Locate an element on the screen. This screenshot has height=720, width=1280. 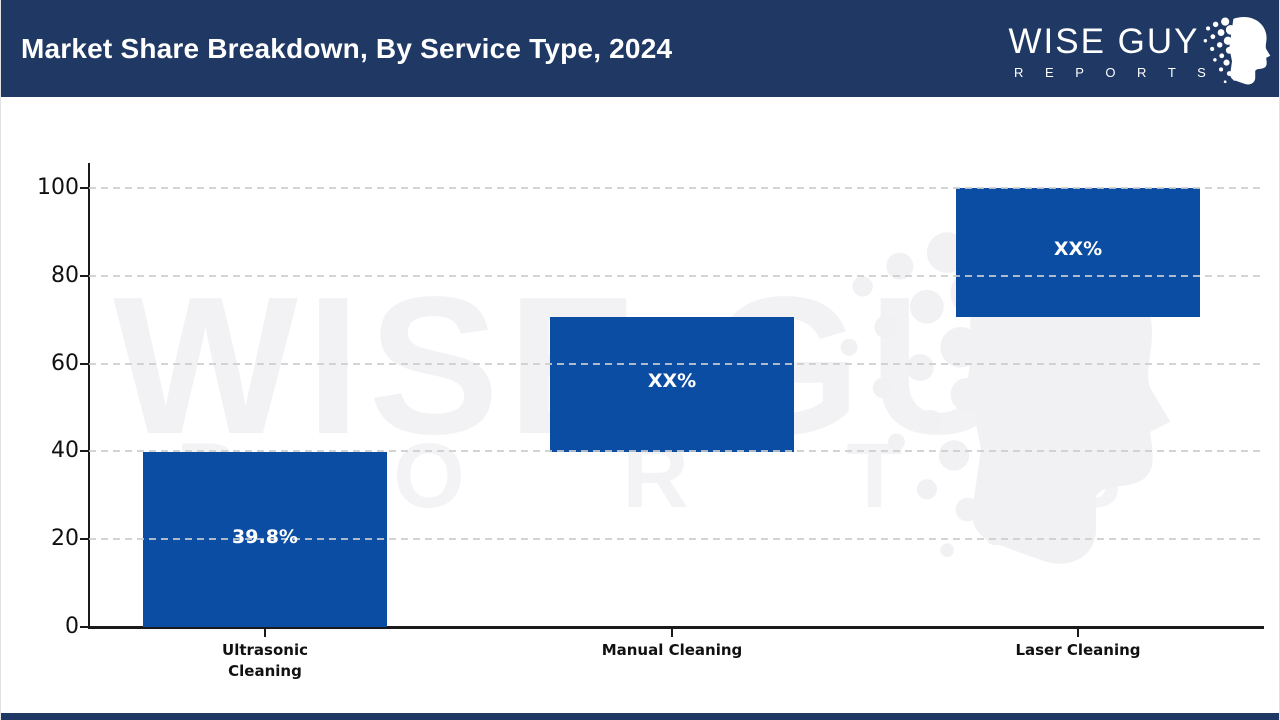
brand-wordmark: WISE GUY R E P O R T S is located at coordinates (1111, 51).